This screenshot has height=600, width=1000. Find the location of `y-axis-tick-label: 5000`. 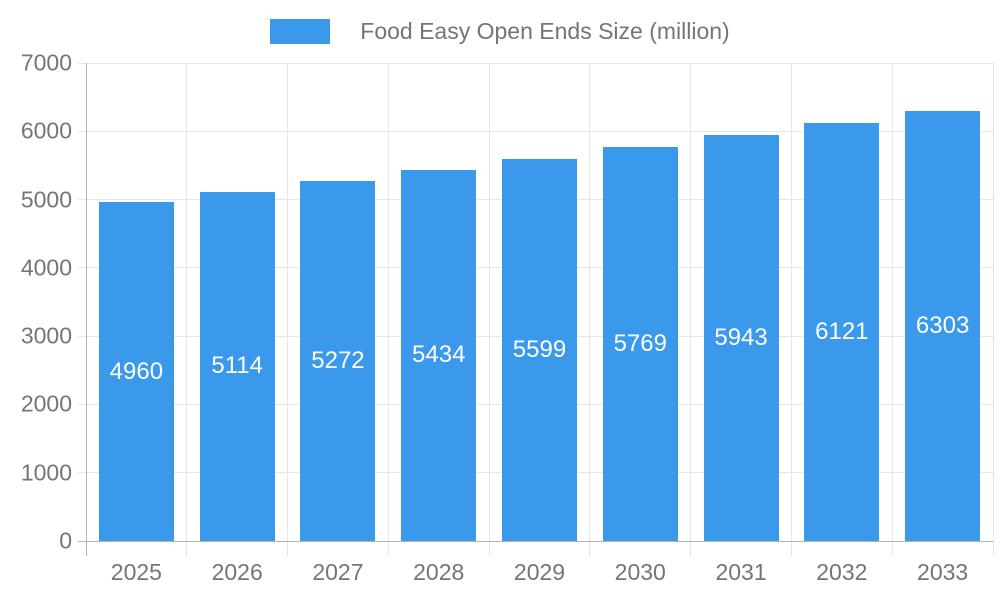

y-axis-tick-label: 5000 is located at coordinates (46, 199).